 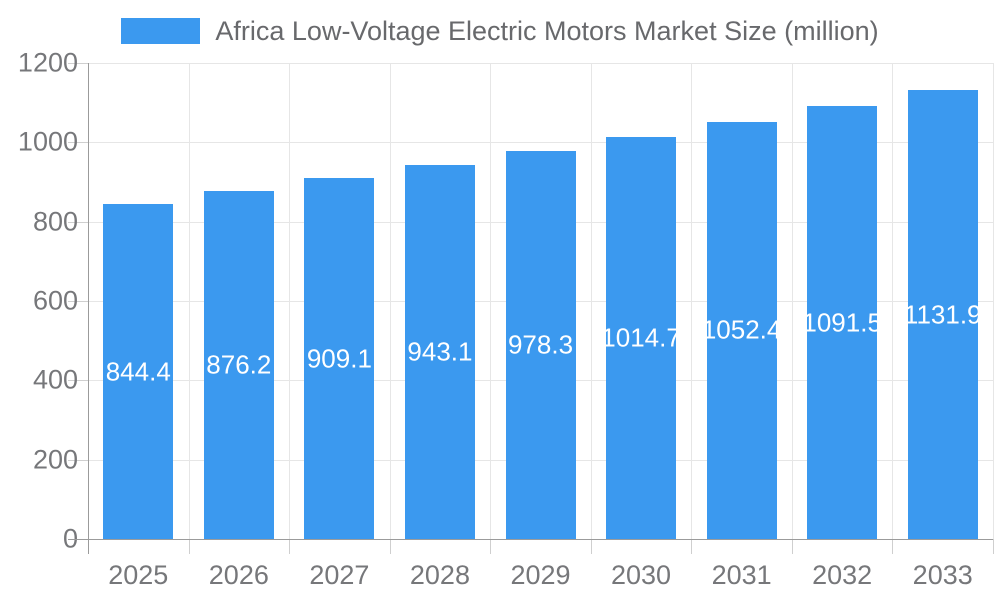 I want to click on bar-value-label: 1131.9, so click(x=942, y=314).